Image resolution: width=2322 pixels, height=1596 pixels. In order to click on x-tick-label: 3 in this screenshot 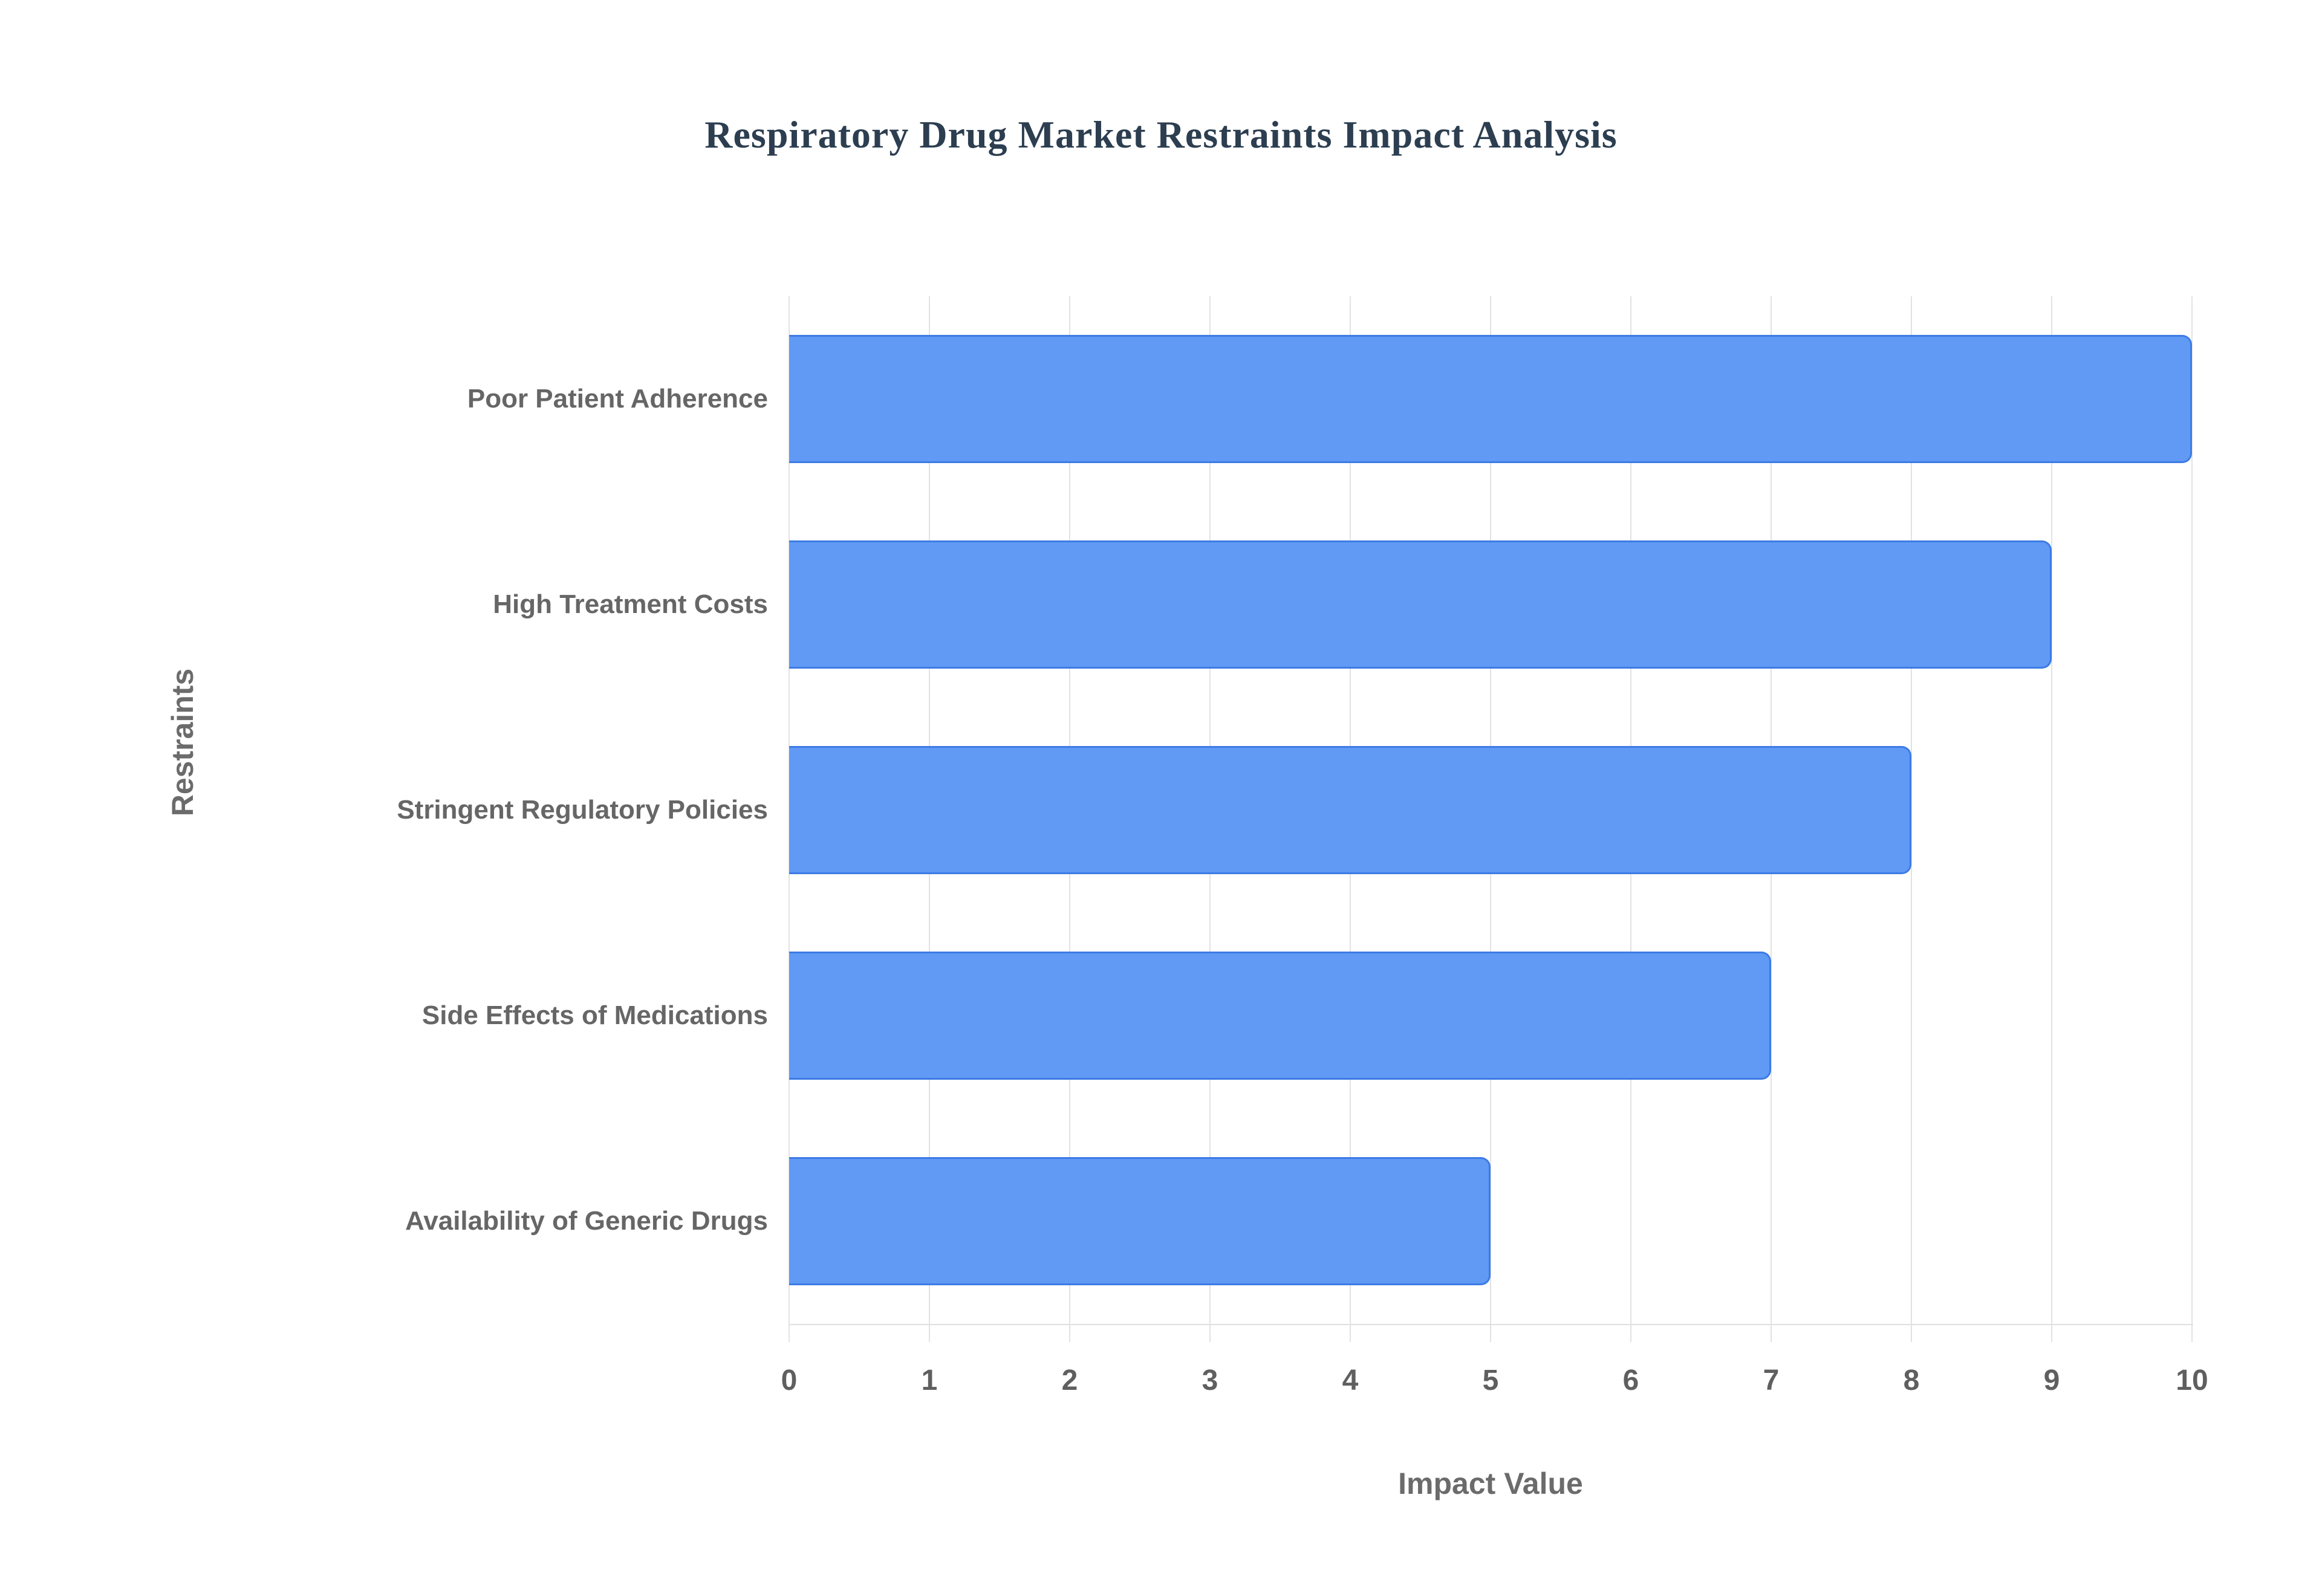, I will do `click(1210, 1380)`.